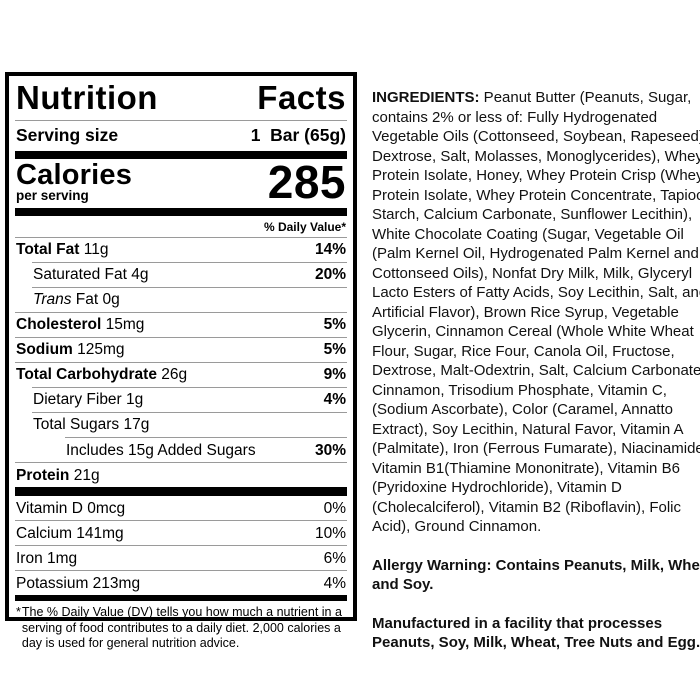  What do you see at coordinates (301, 97) in the screenshot?
I see `label-title-word2: Facts` at bounding box center [301, 97].